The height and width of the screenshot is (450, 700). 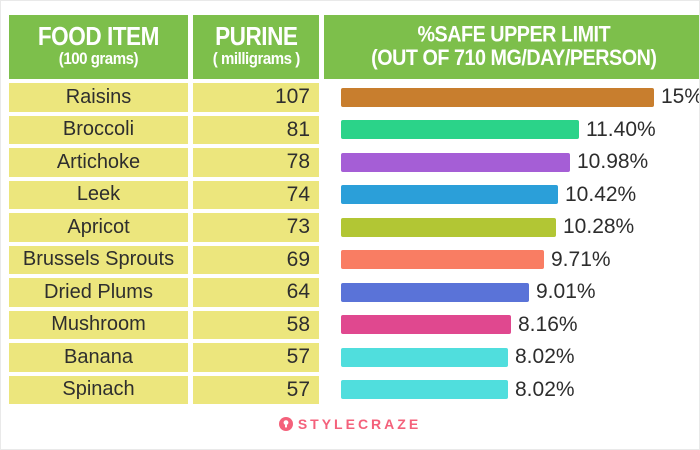 I want to click on stylecraze-logo-icon, so click(x=285, y=424).